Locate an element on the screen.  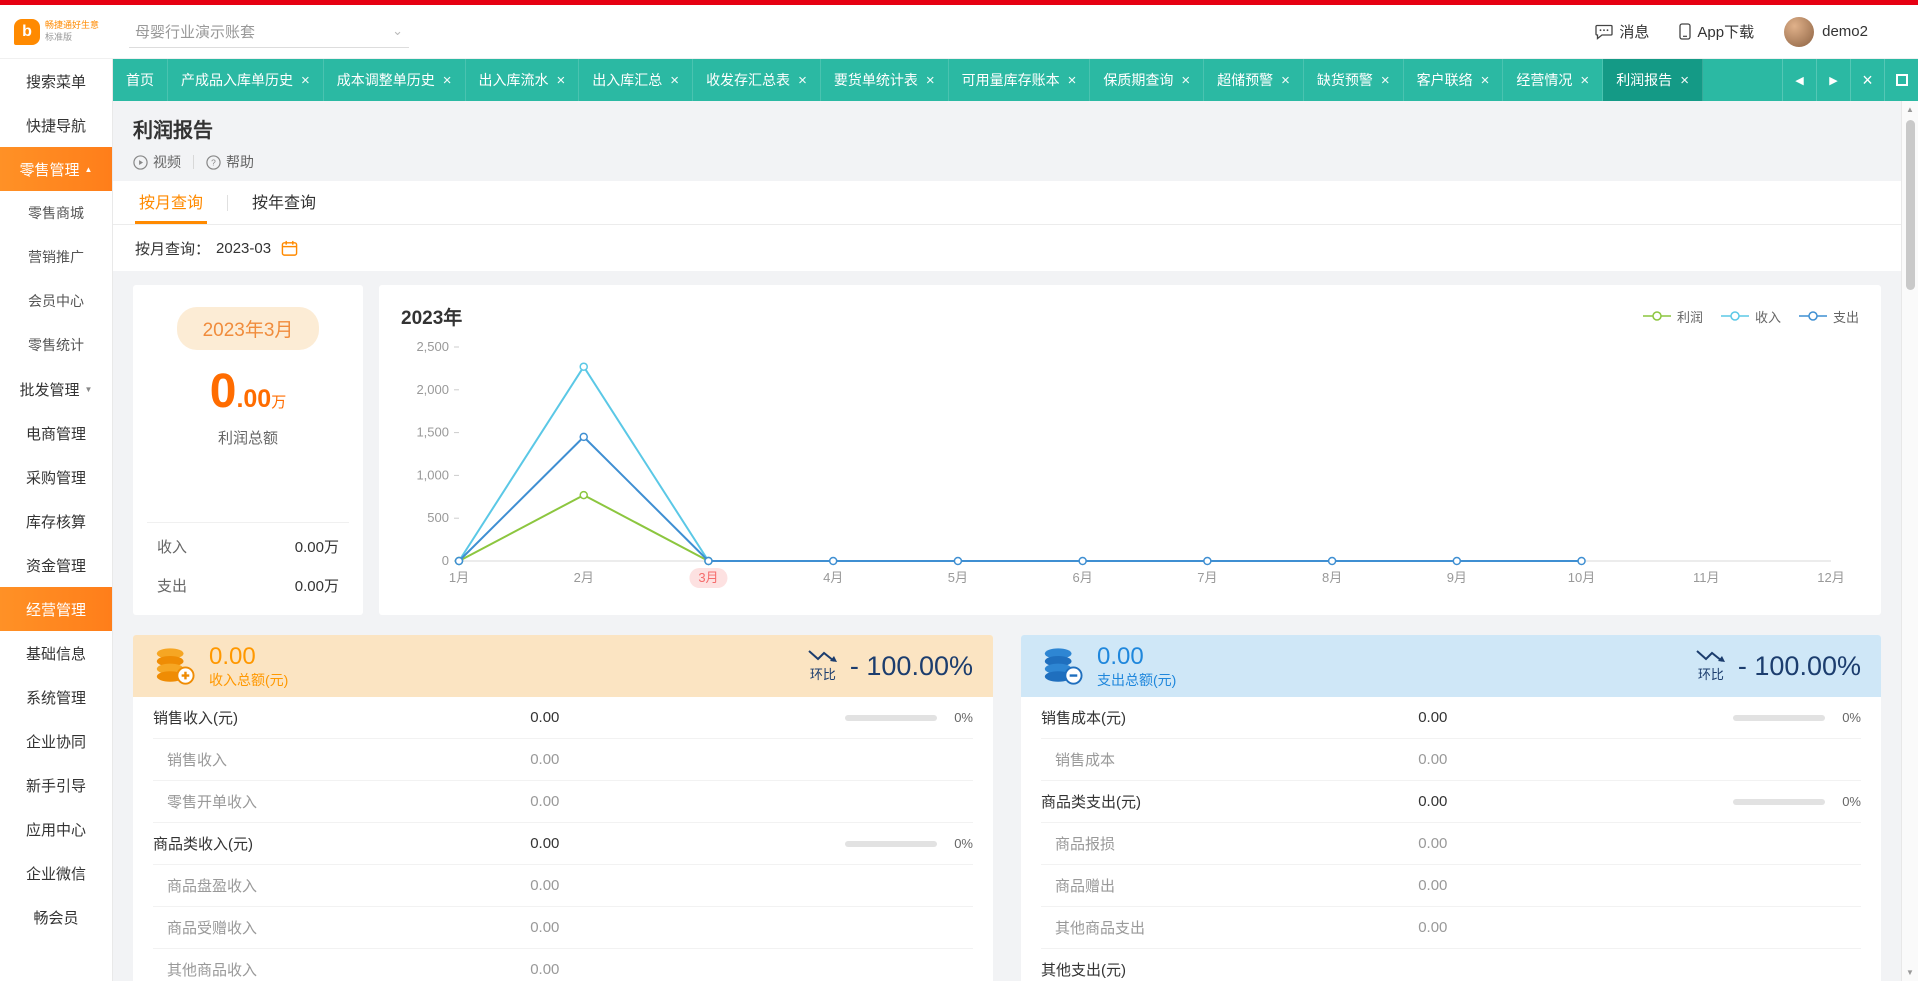
tab-缺货预警: 缺货预警 × is located at coordinates (1354, 80).